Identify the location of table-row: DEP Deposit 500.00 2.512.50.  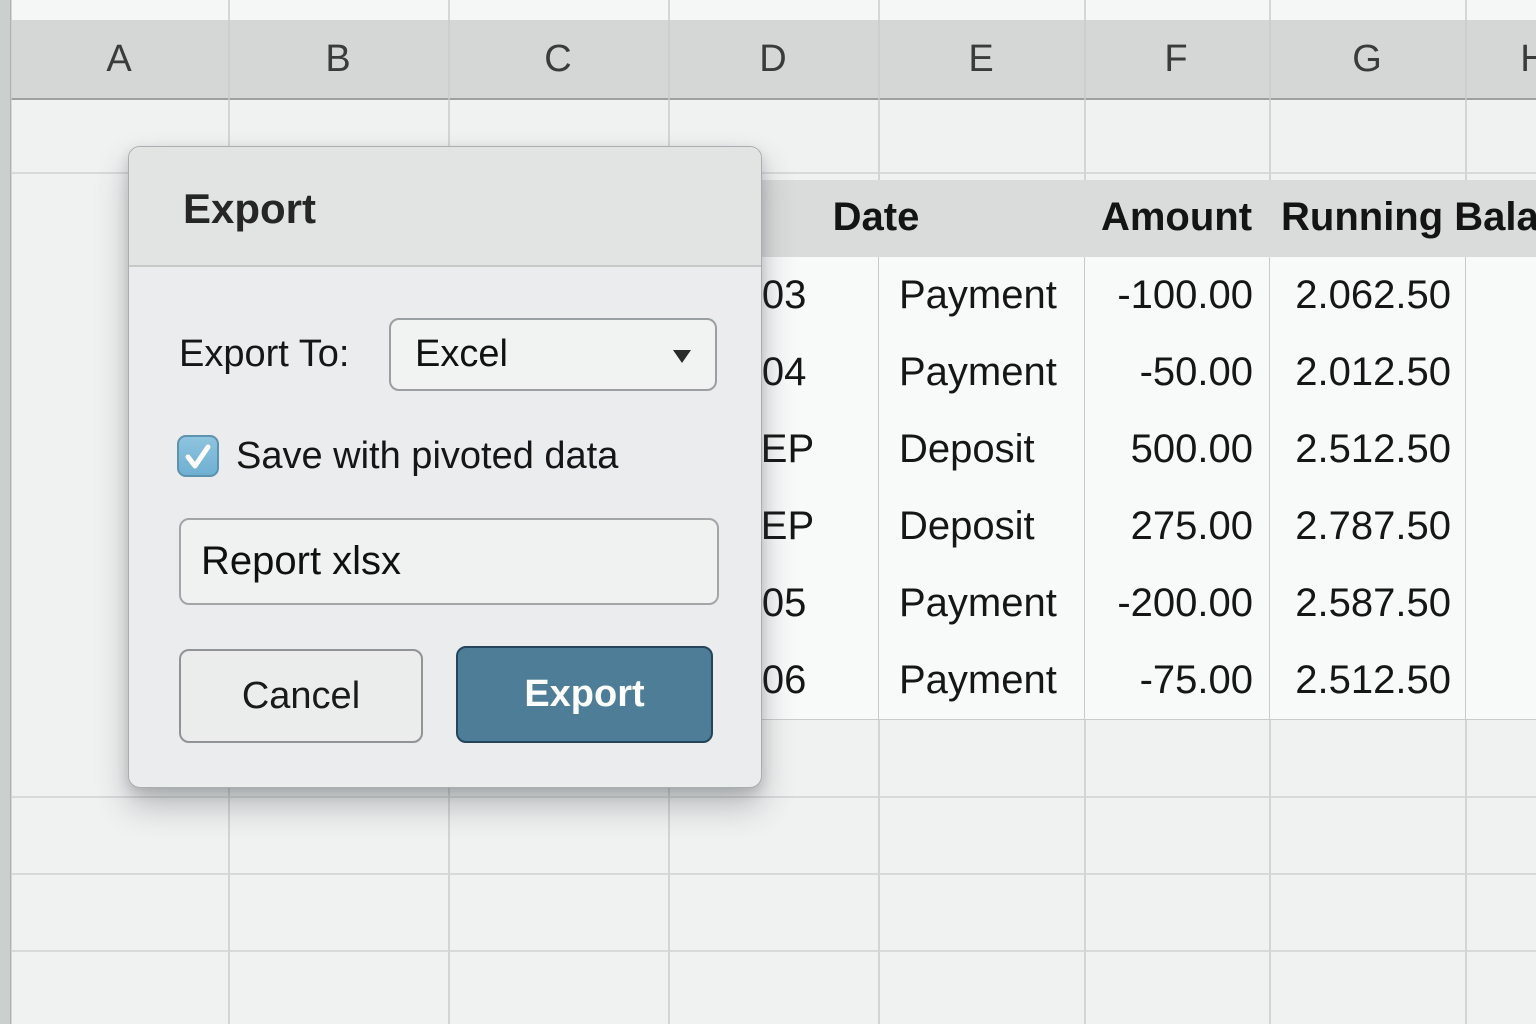
(1102, 450).